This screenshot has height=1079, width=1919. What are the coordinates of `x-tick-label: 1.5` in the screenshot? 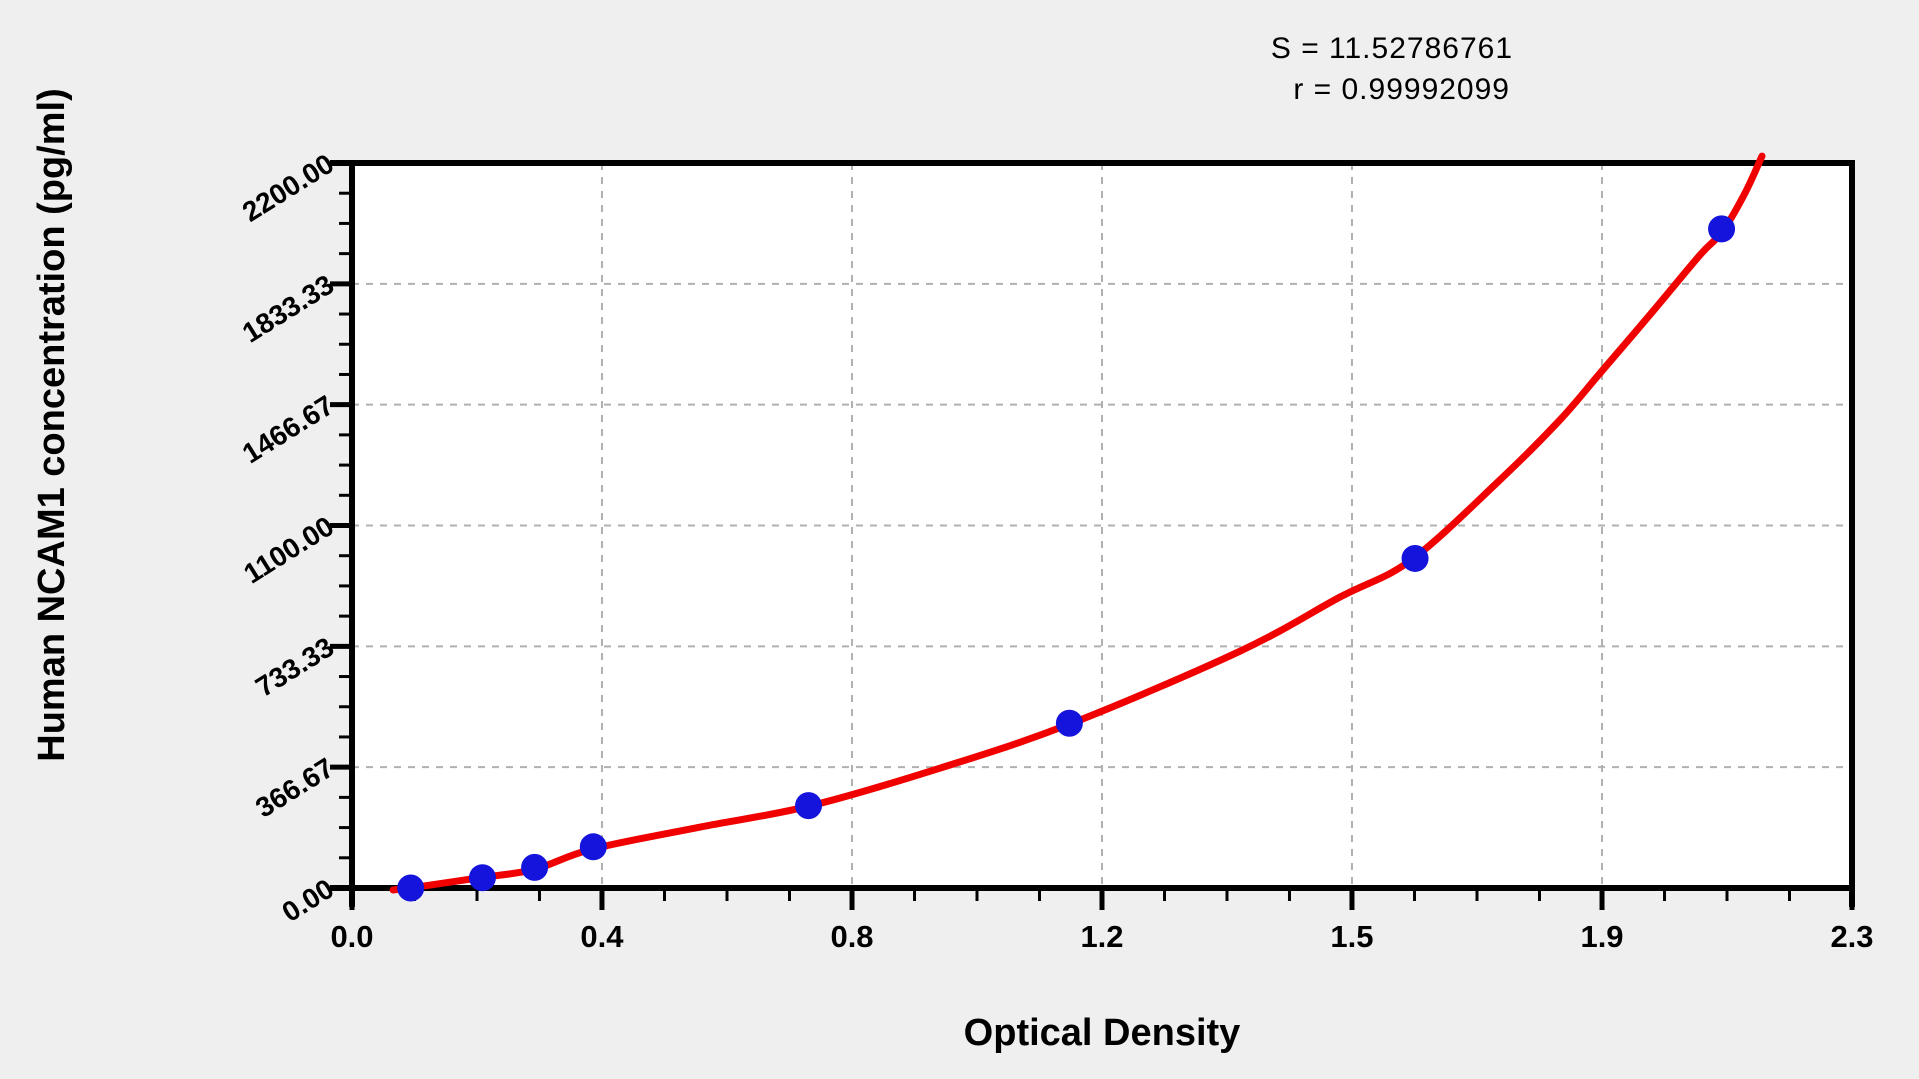 It's located at (1351, 936).